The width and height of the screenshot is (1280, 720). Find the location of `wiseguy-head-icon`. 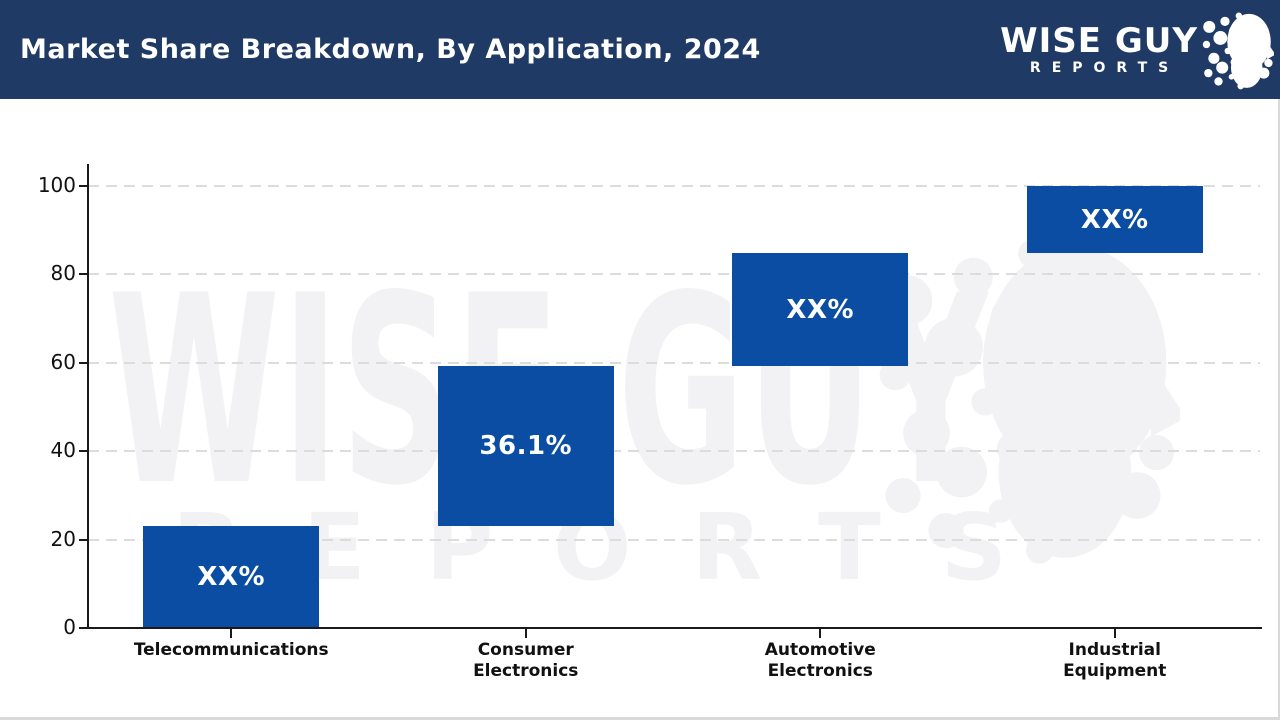

wiseguy-head-icon is located at coordinates (1237, 50).